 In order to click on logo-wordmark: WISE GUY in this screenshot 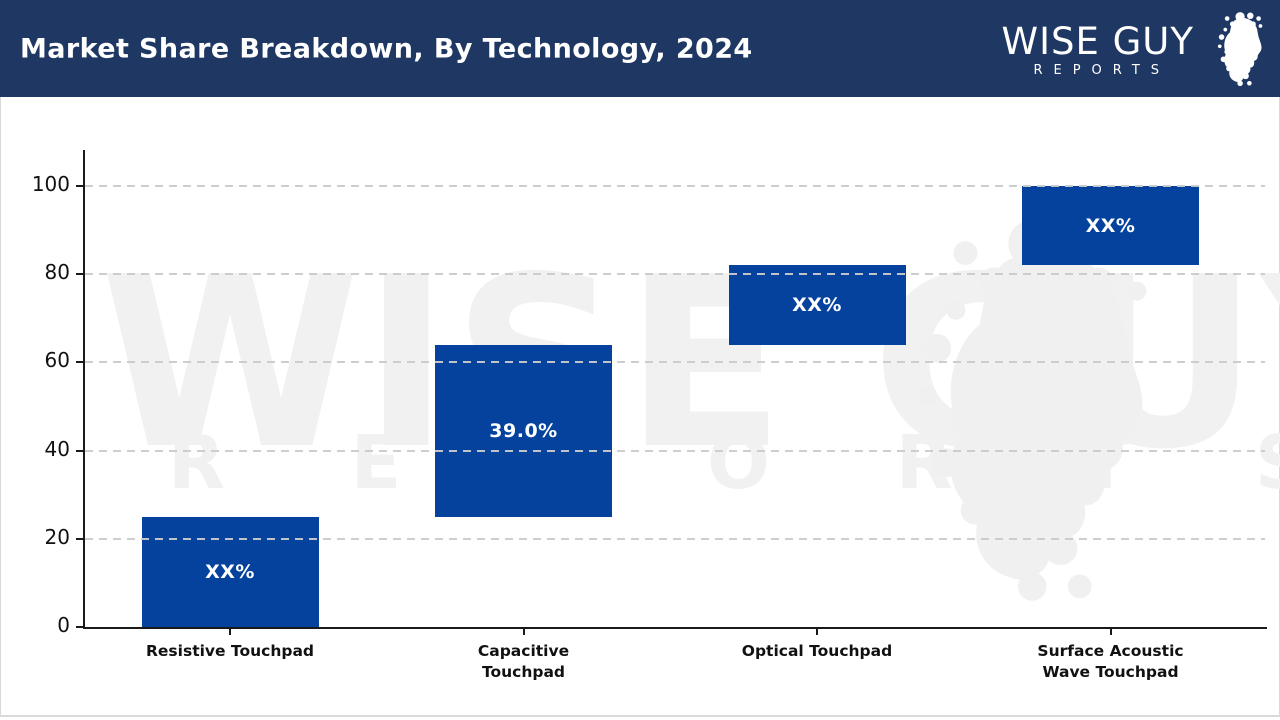, I will do `click(1097, 41)`.